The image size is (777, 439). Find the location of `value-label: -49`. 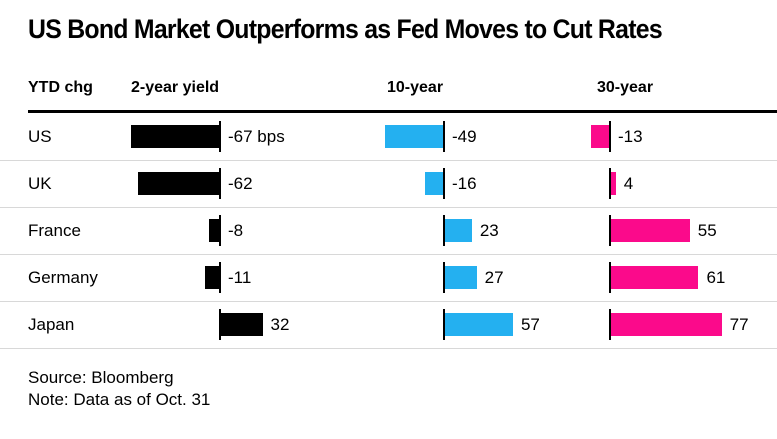

value-label: -49 is located at coordinates (464, 136).